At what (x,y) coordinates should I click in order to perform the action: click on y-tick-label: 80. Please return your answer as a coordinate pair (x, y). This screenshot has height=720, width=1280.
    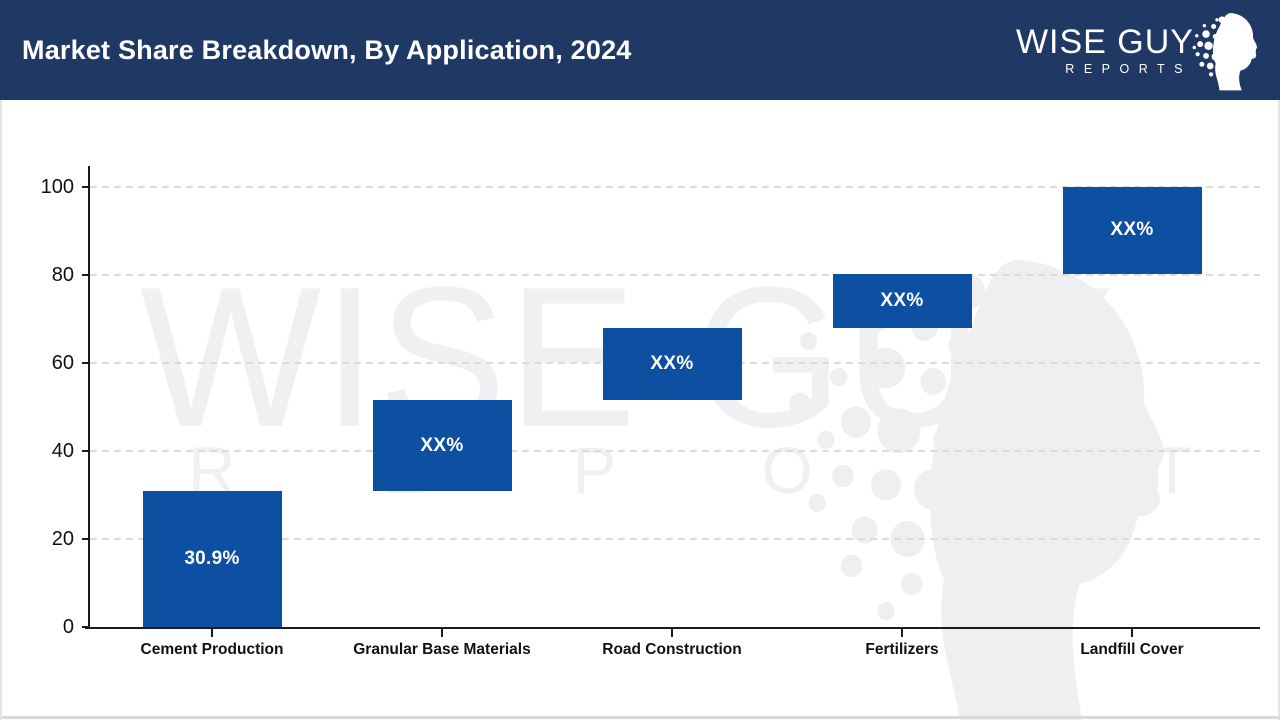
    Looking at the image, I should click on (62, 275).